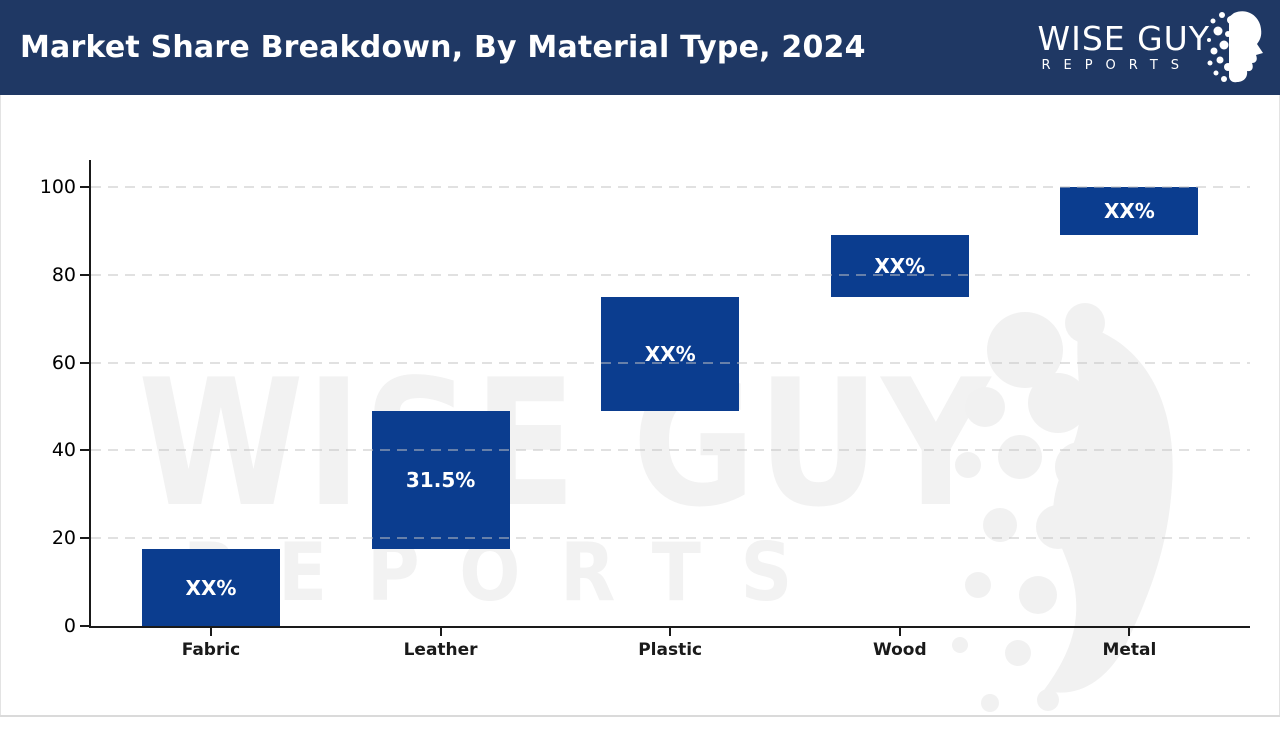  I want to click on x-axis-spine, so click(669, 627).